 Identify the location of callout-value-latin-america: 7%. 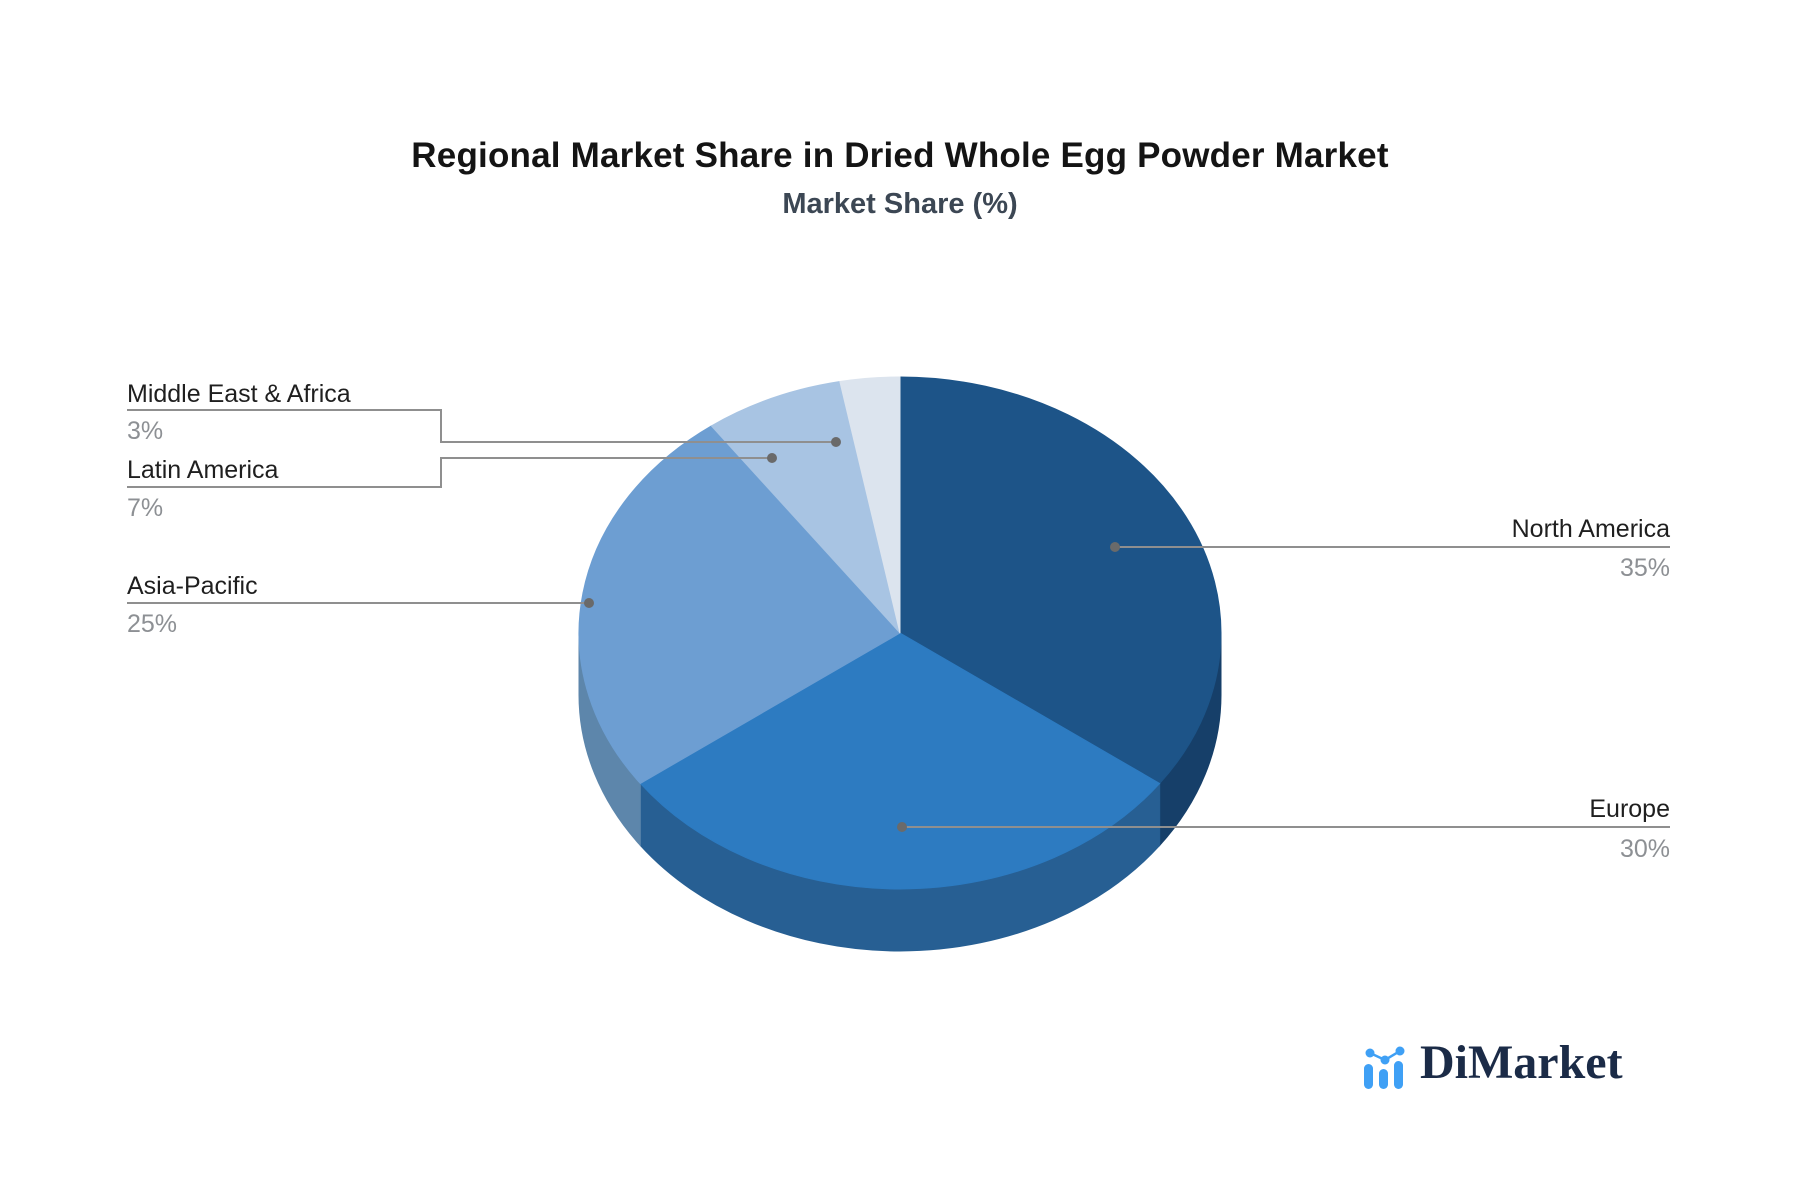
(145, 508).